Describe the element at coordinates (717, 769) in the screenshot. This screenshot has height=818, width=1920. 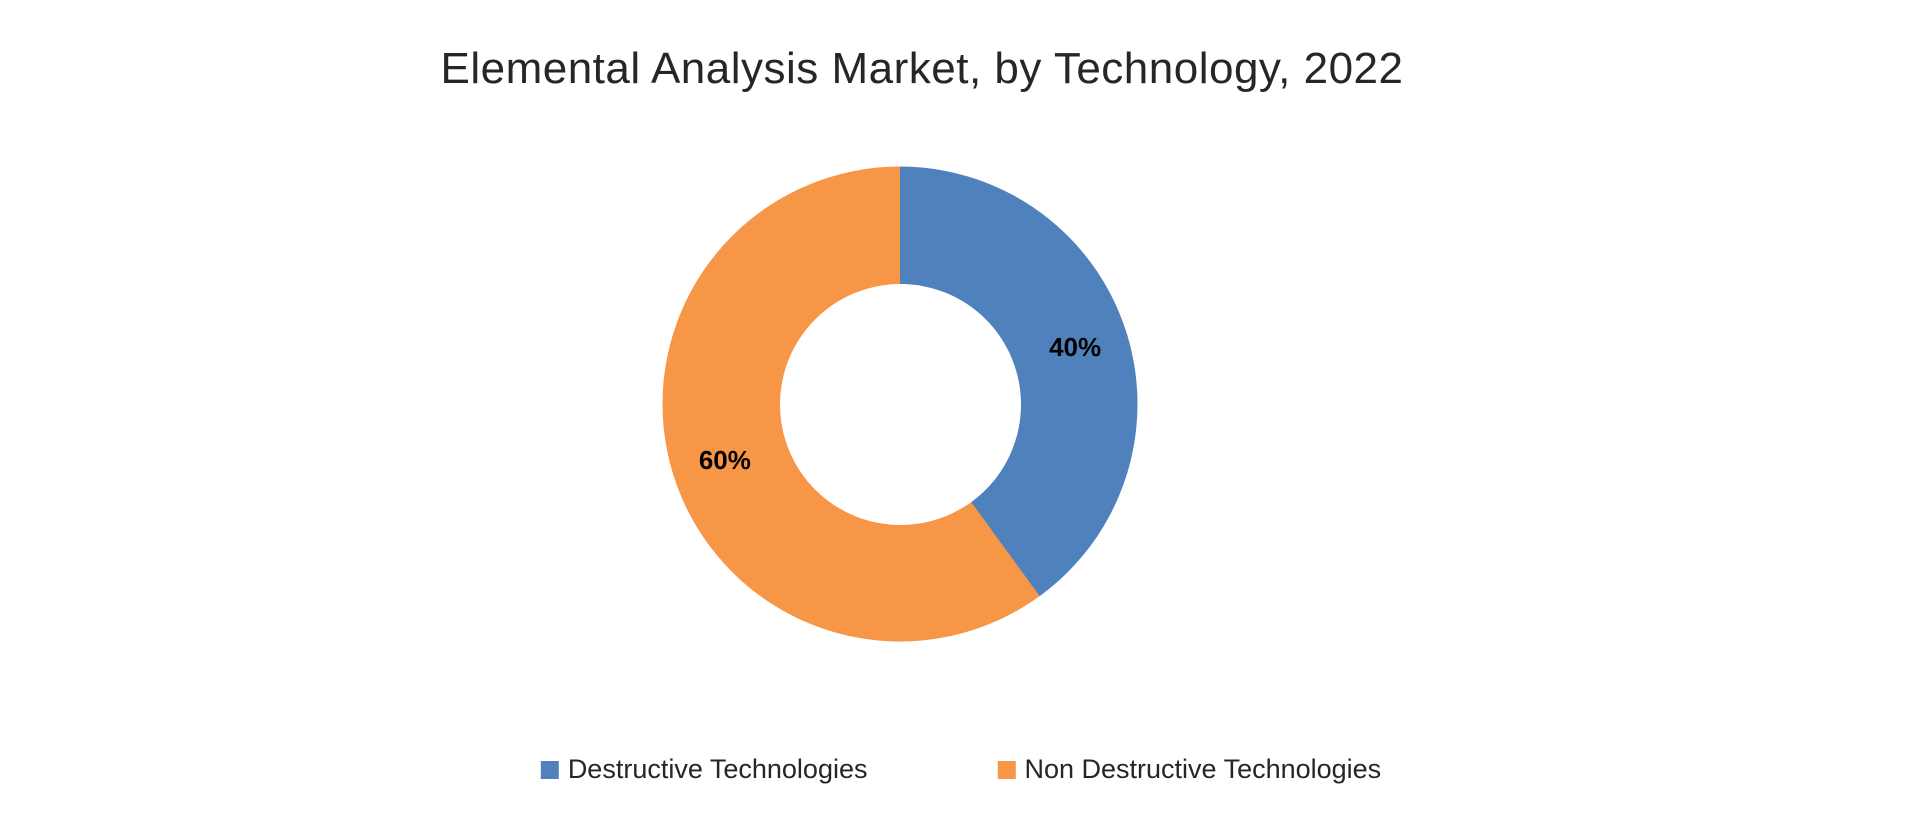
I see `legend-label: Destructive Technologies` at that location.